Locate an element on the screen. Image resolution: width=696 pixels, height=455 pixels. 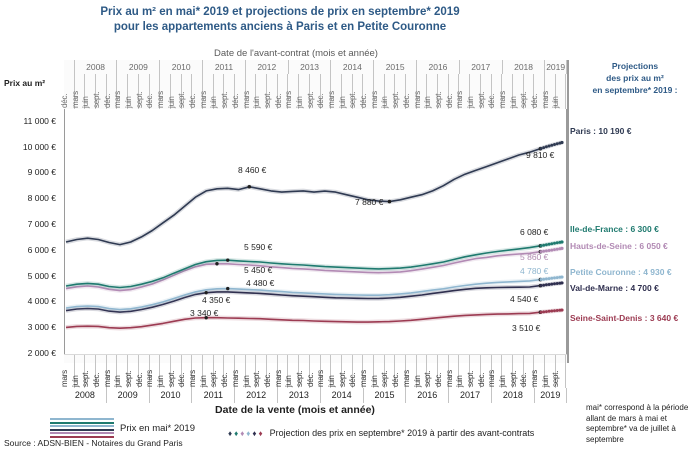
right-axis-line is located at coordinates (568, 211).